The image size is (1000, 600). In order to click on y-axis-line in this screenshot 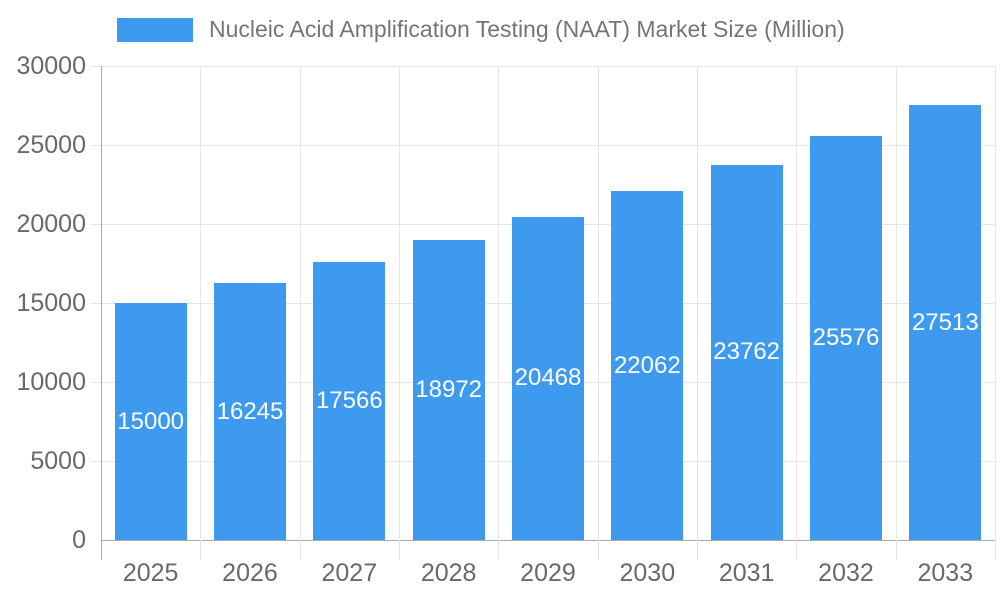, I will do `click(101, 313)`.